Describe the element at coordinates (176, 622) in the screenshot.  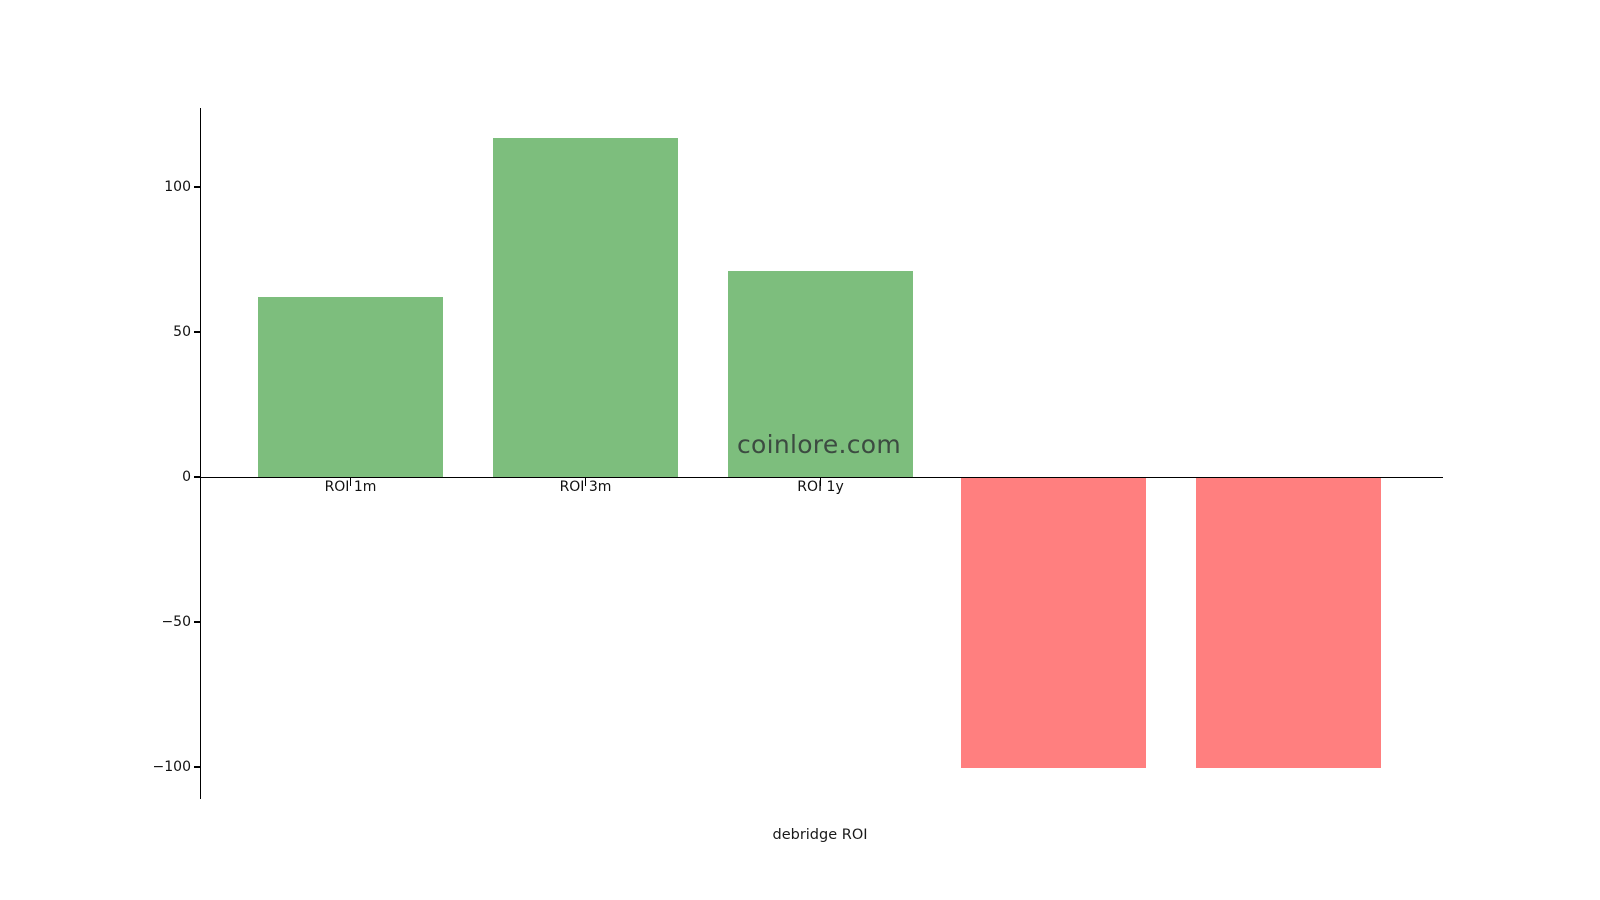
I see `y-tick-label: −50` at that location.